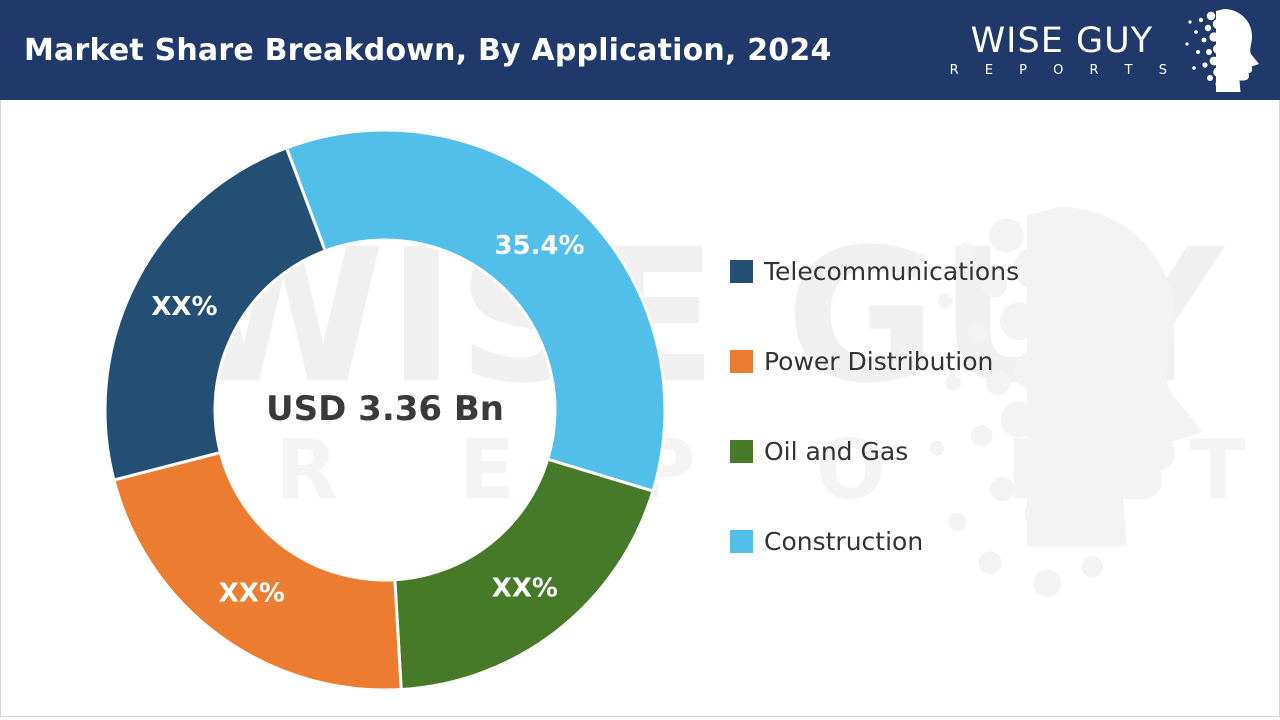 Image resolution: width=1280 pixels, height=720 pixels. I want to click on donut-slice-telecommunications, so click(215, 314).